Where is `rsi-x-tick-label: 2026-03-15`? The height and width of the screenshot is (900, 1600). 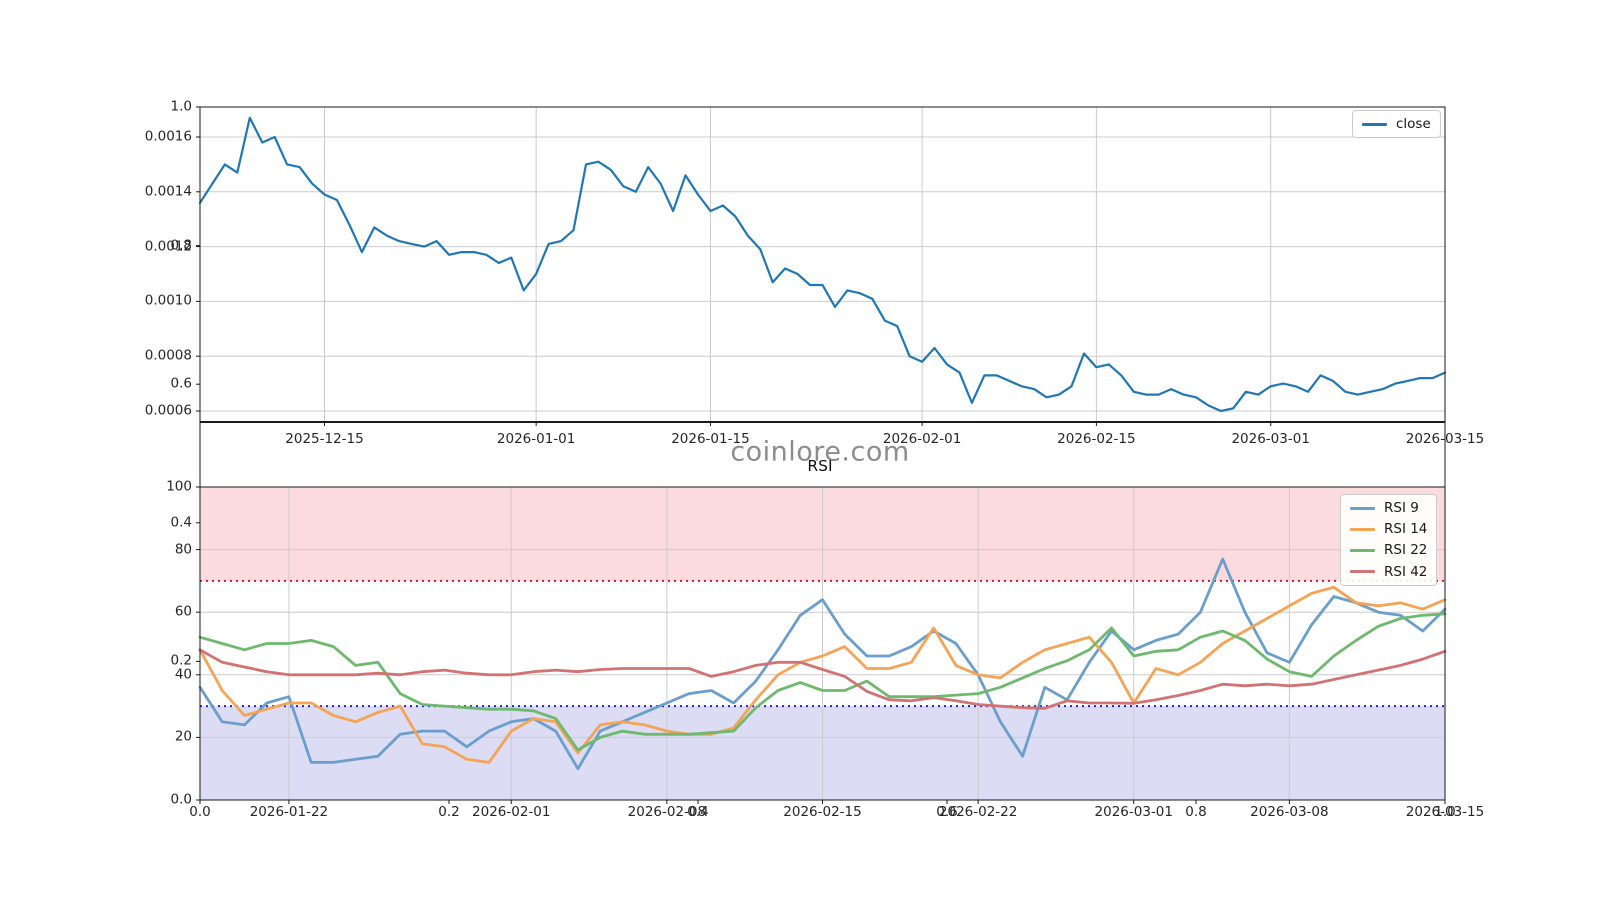
rsi-x-tick-label: 2026-03-15 is located at coordinates (1445, 812).